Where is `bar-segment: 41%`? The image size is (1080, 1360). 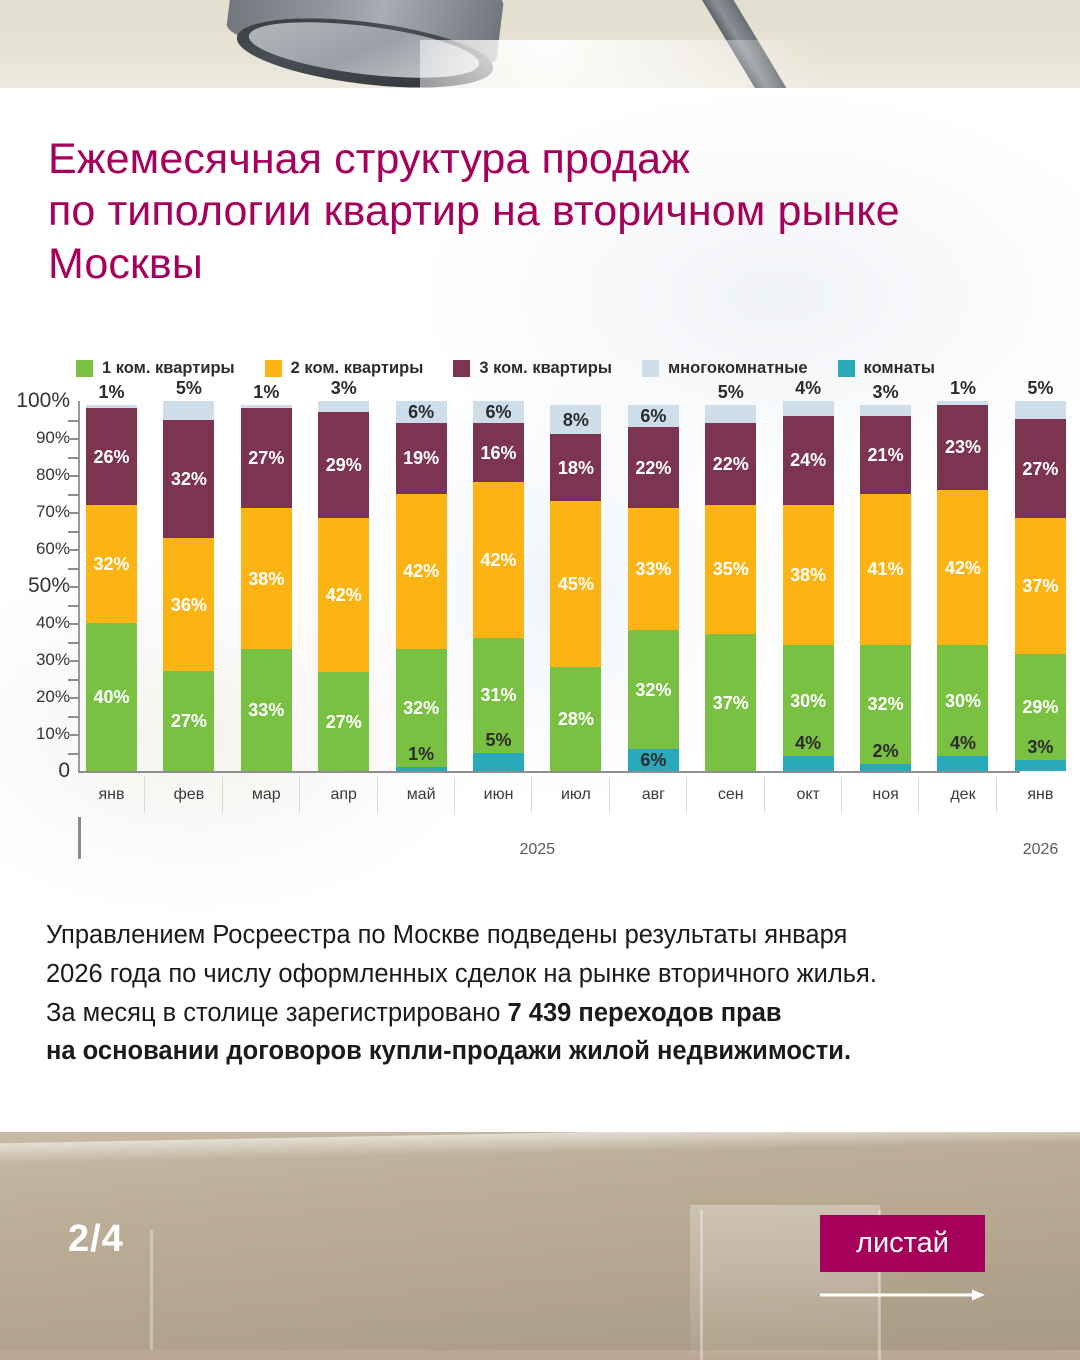
bar-segment: 41% is located at coordinates (886, 569).